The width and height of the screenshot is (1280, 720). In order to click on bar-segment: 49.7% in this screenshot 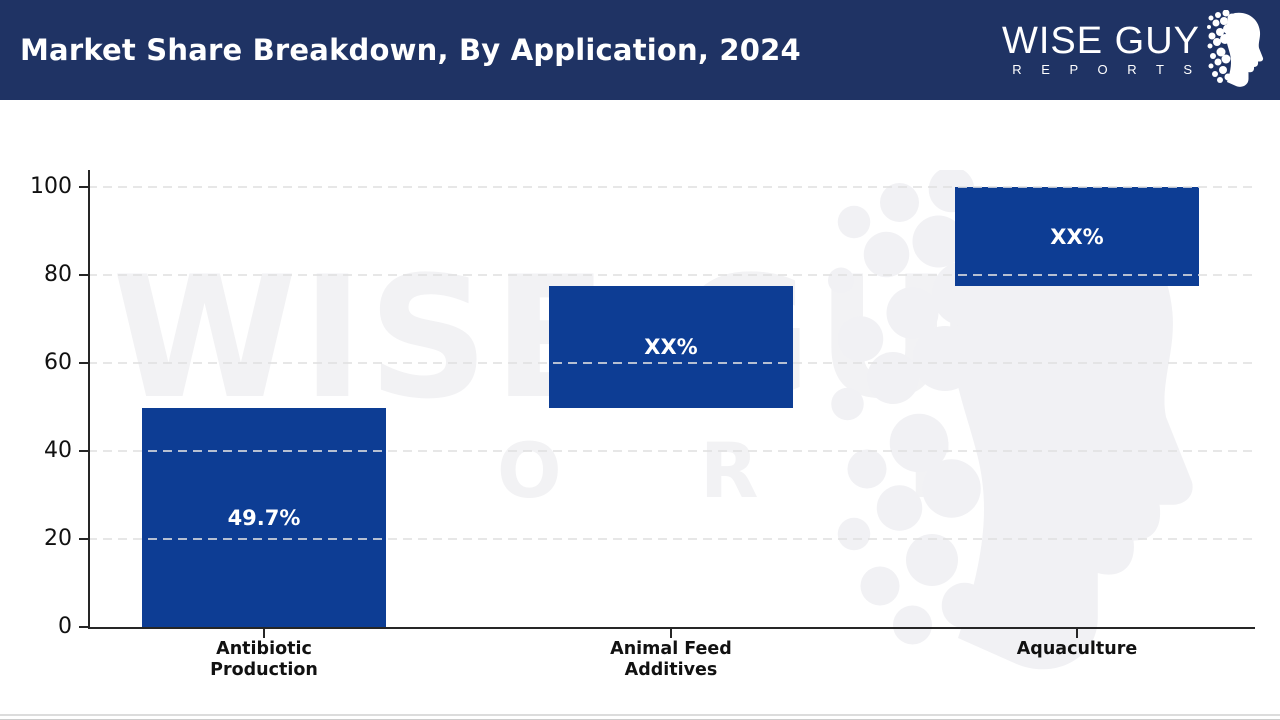, I will do `click(264, 517)`.